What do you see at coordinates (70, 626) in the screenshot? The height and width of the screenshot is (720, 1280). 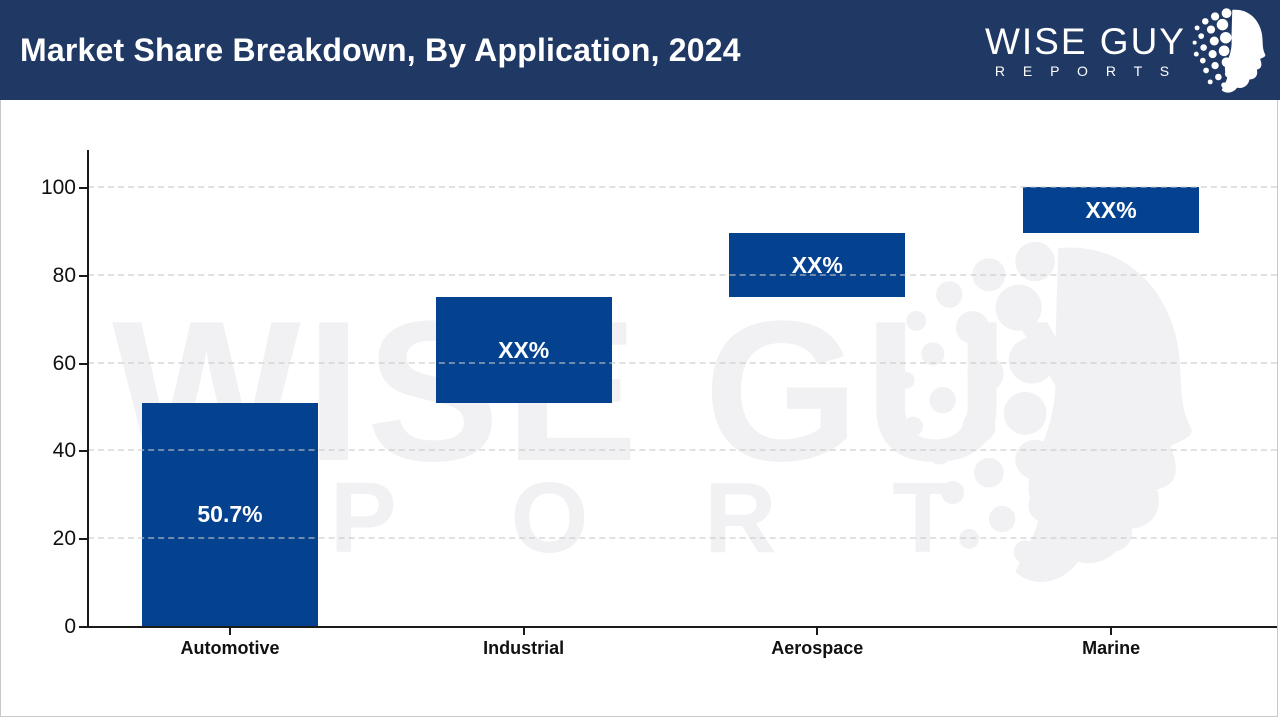 I see `y-tick-label: 0` at bounding box center [70, 626].